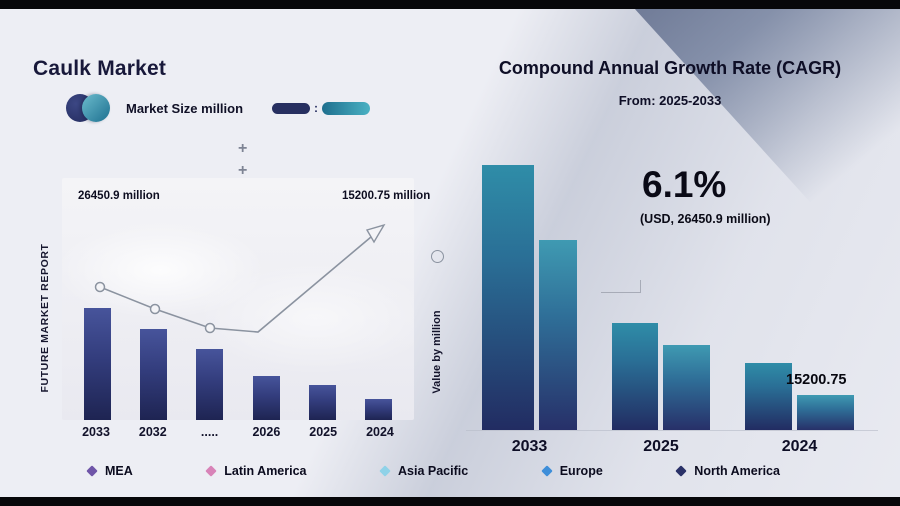 The image size is (900, 506). I want to click on legend-item-north-america: North America, so click(727, 471).